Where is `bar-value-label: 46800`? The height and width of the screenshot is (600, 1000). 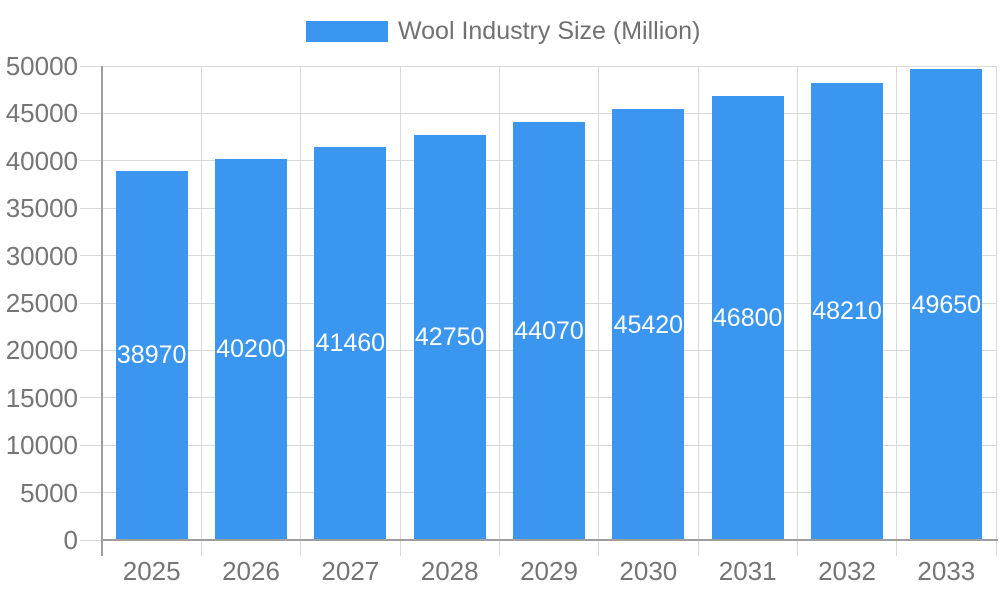 bar-value-label: 46800 is located at coordinates (747, 318).